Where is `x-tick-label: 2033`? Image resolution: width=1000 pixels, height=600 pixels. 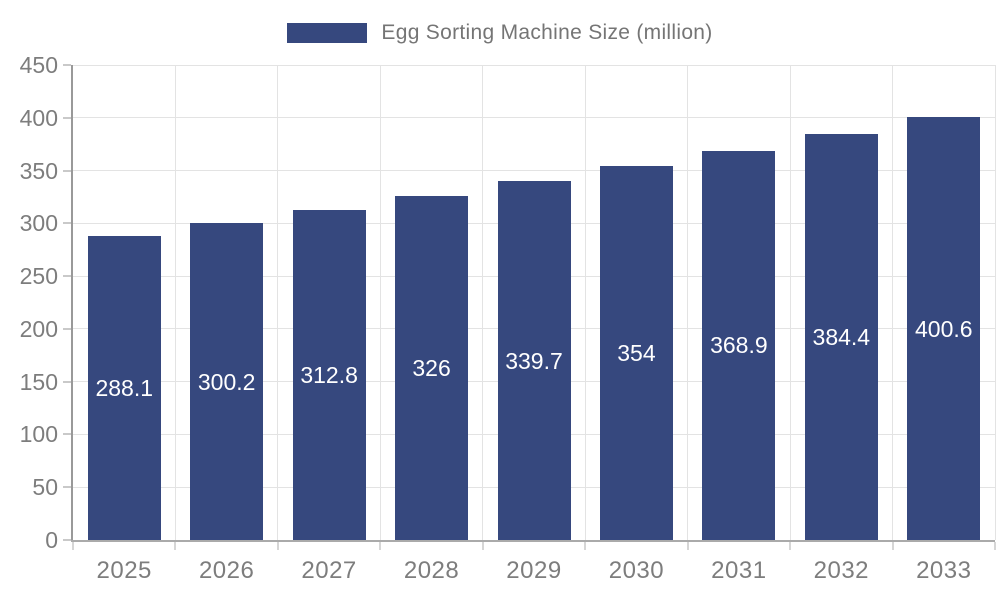
x-tick-label: 2033 is located at coordinates (944, 570).